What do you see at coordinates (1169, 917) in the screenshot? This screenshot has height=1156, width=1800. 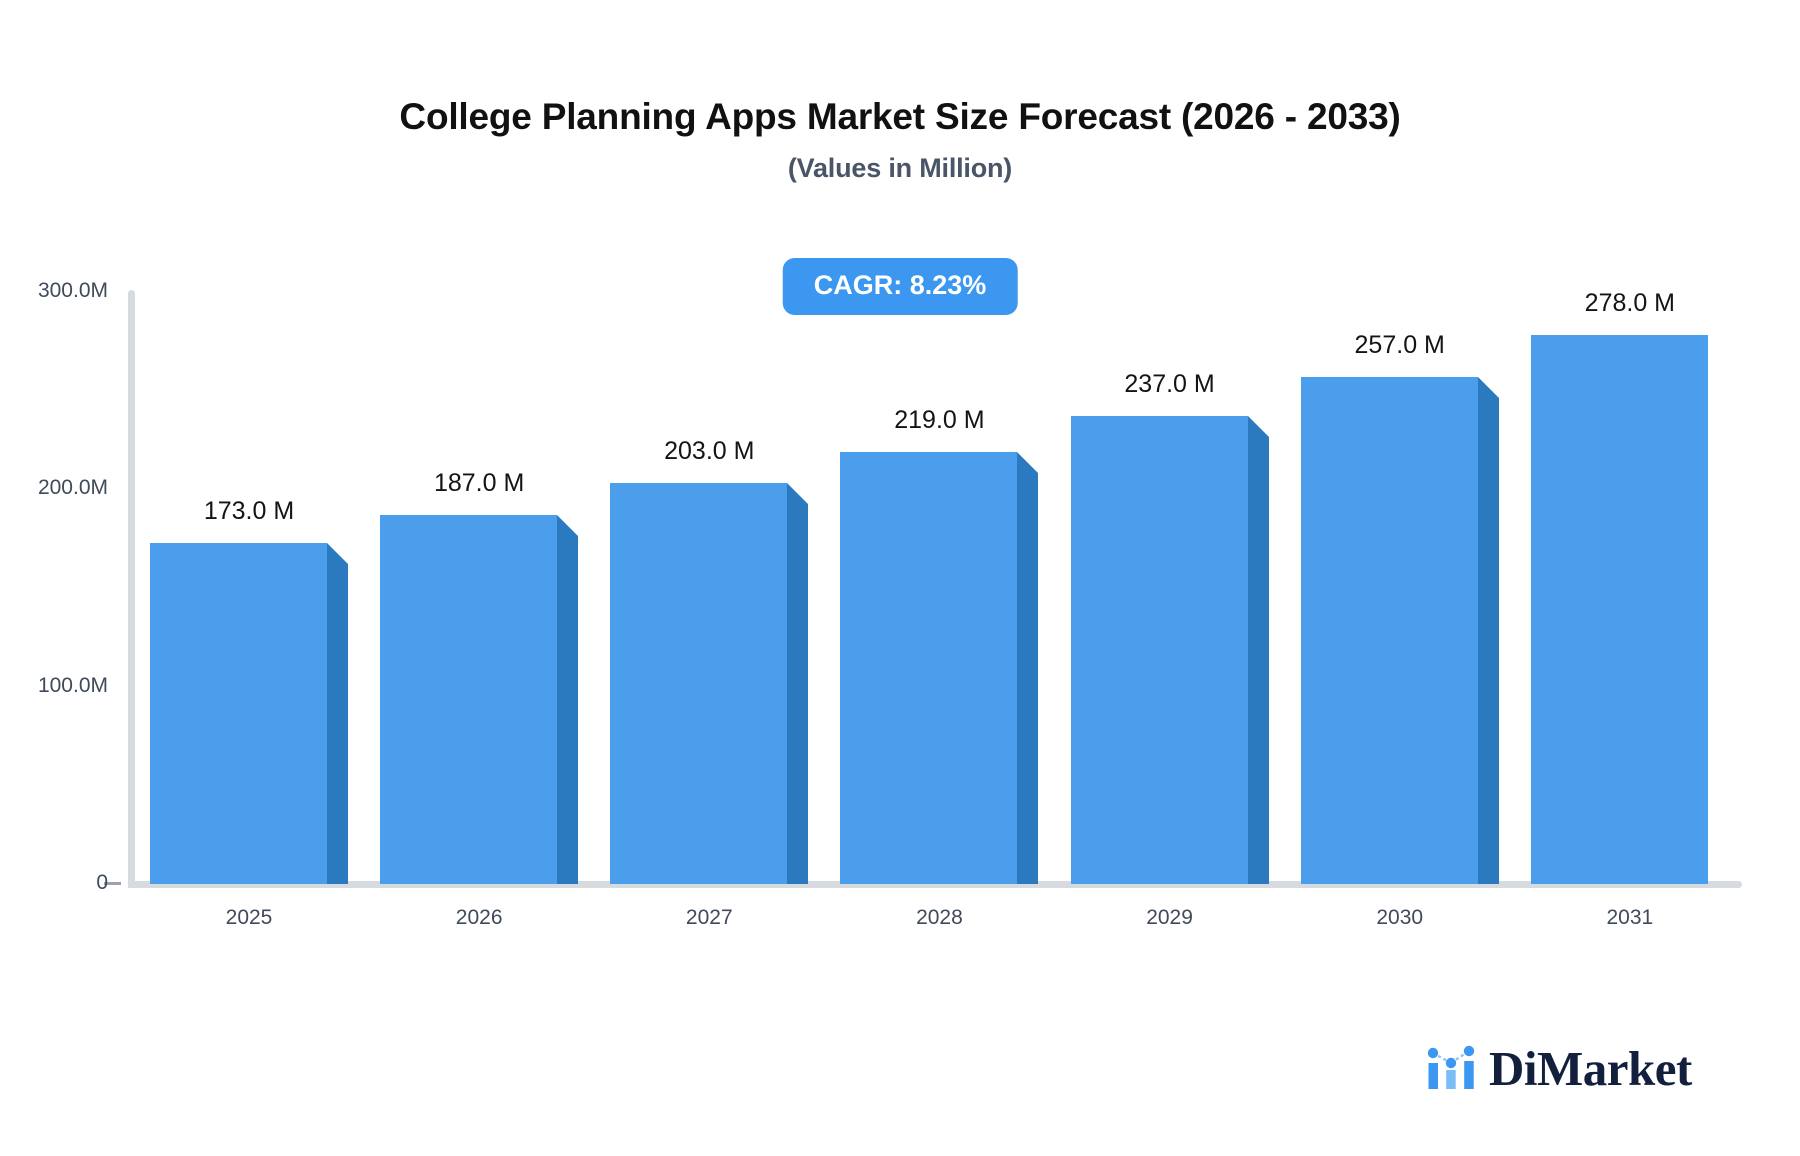 I see `x-axis-tick-label: 2029` at bounding box center [1169, 917].